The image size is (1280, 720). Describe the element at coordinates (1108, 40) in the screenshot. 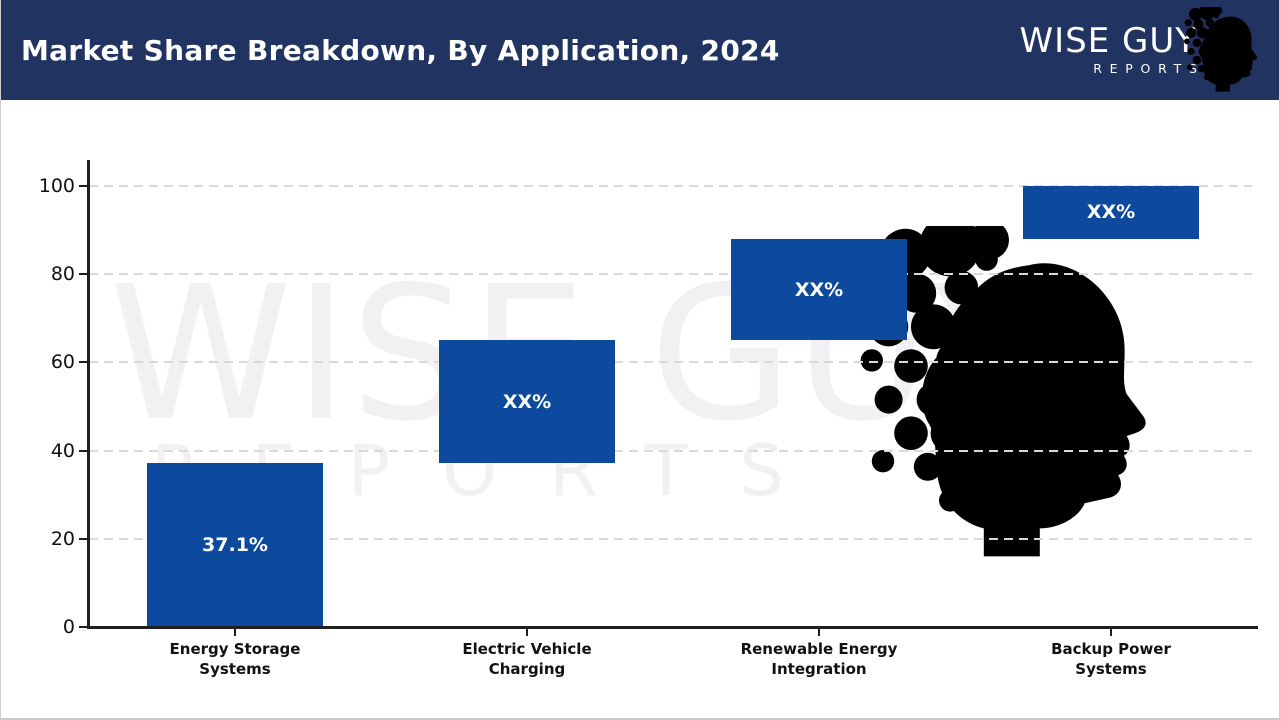

I see `logo-wordmark: WISE GUY` at that location.